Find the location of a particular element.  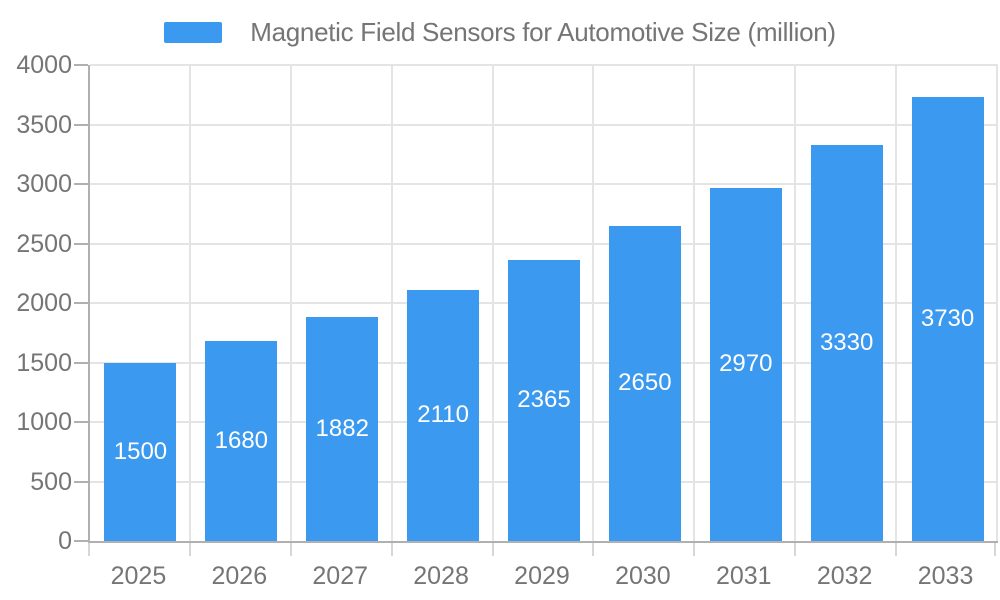

y-tick-label: 1000 is located at coordinates (44, 422).